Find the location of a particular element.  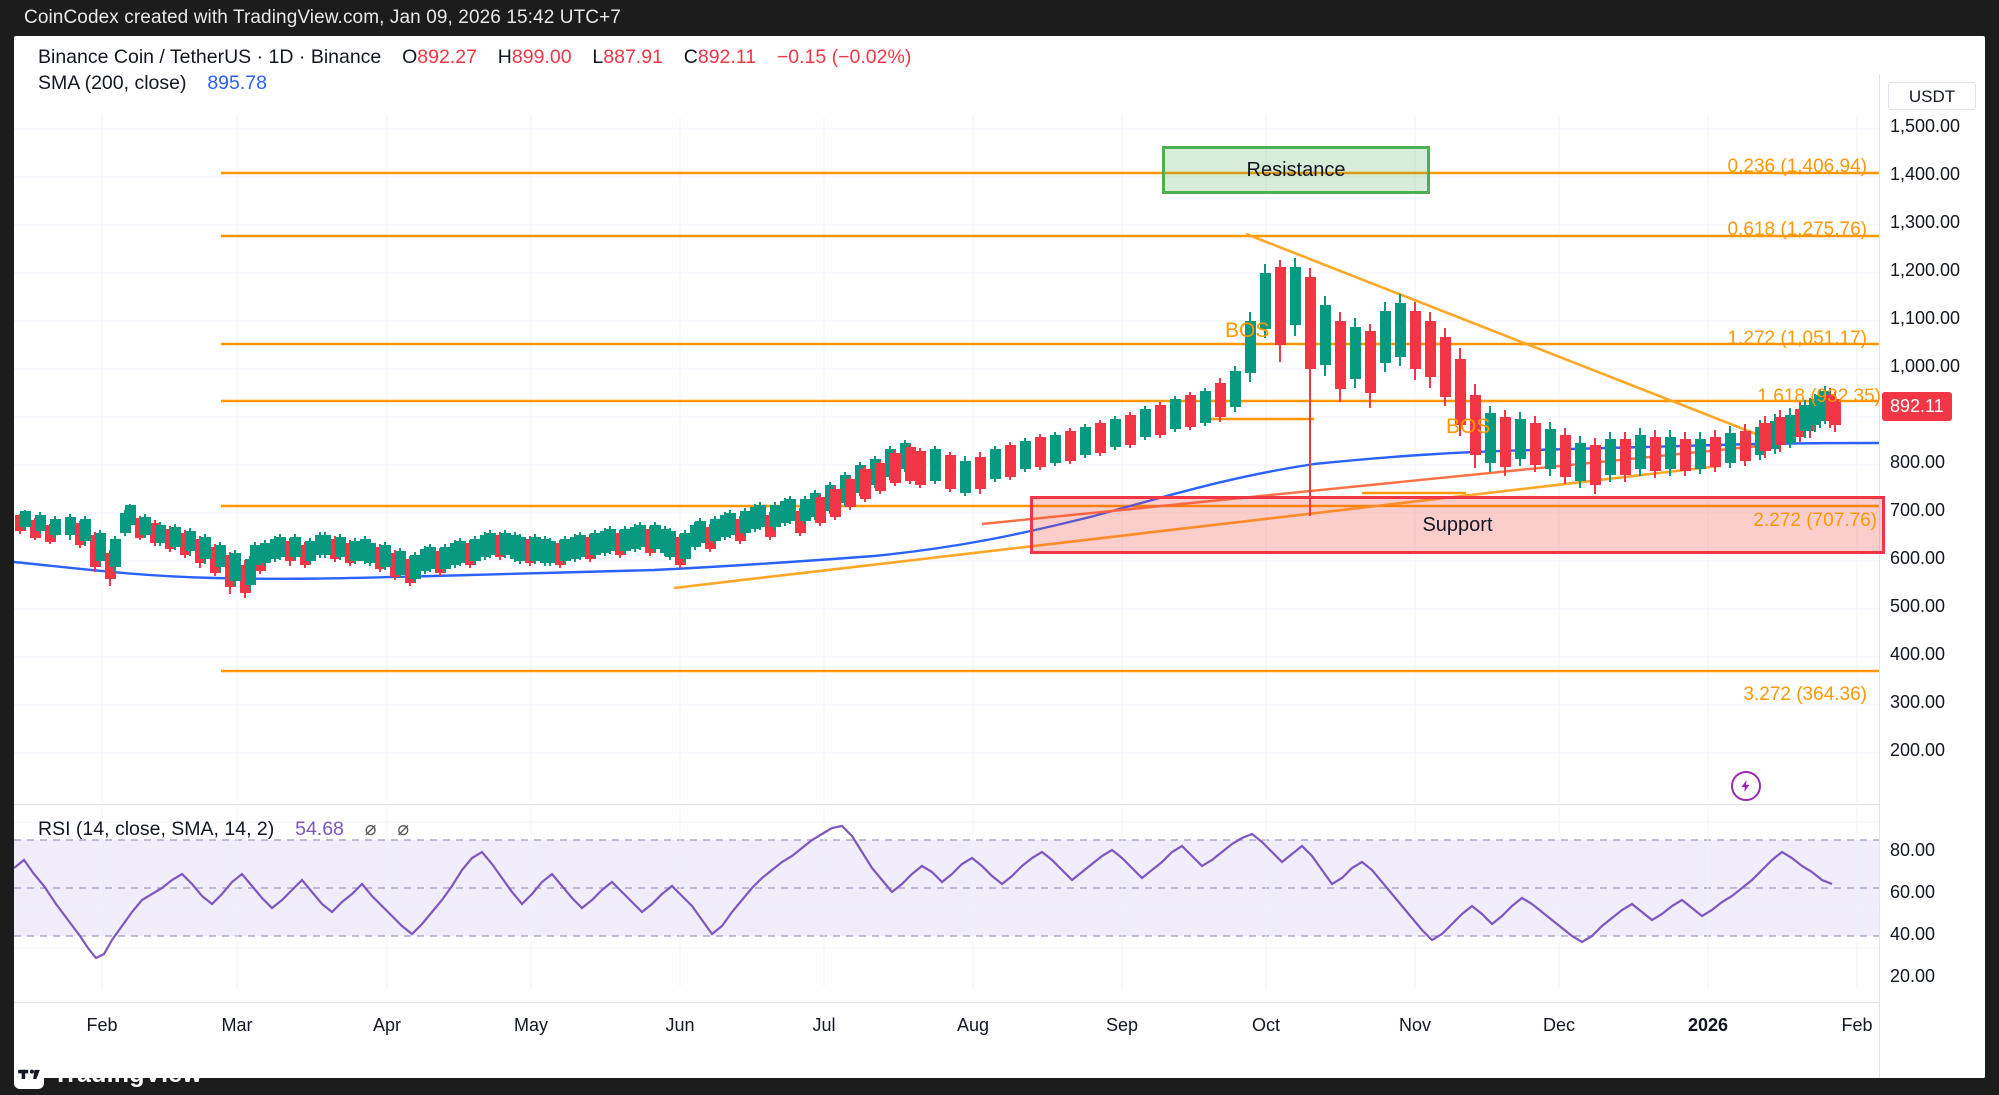

tradingview-brand: TradingView is located at coordinates (108, 1074).